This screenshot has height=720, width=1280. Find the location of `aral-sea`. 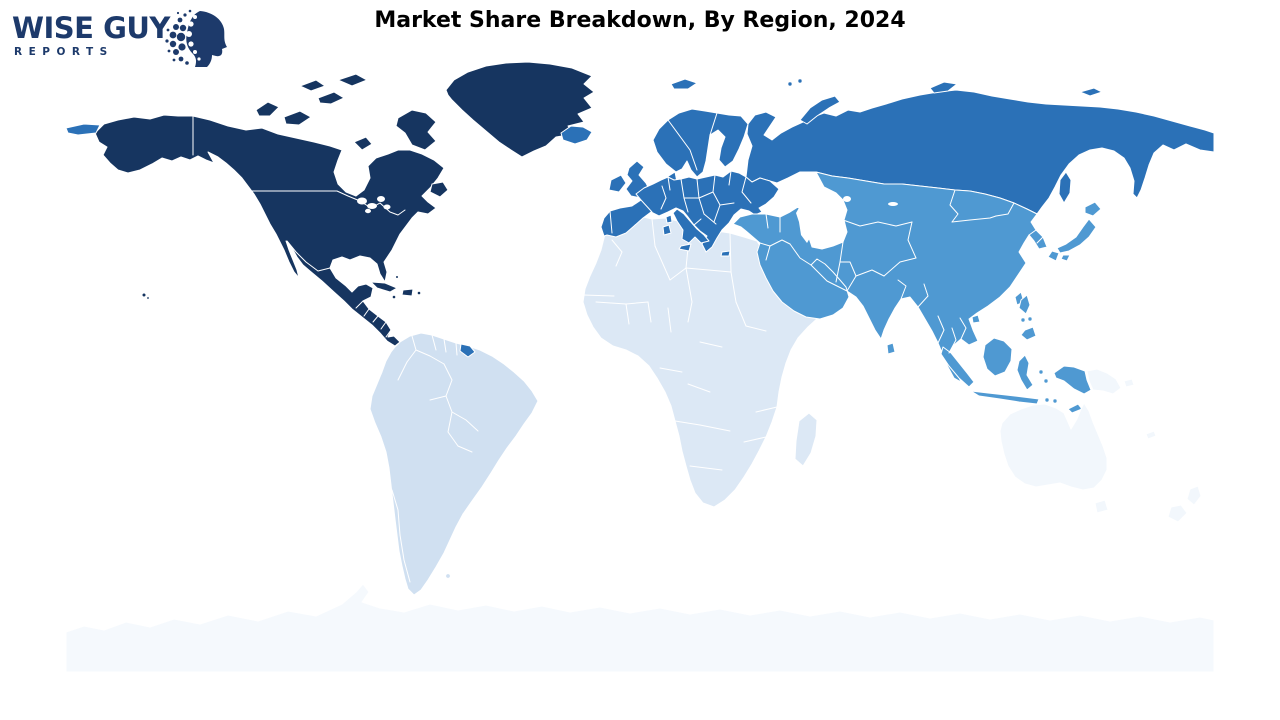

aral-sea is located at coordinates (847, 199).